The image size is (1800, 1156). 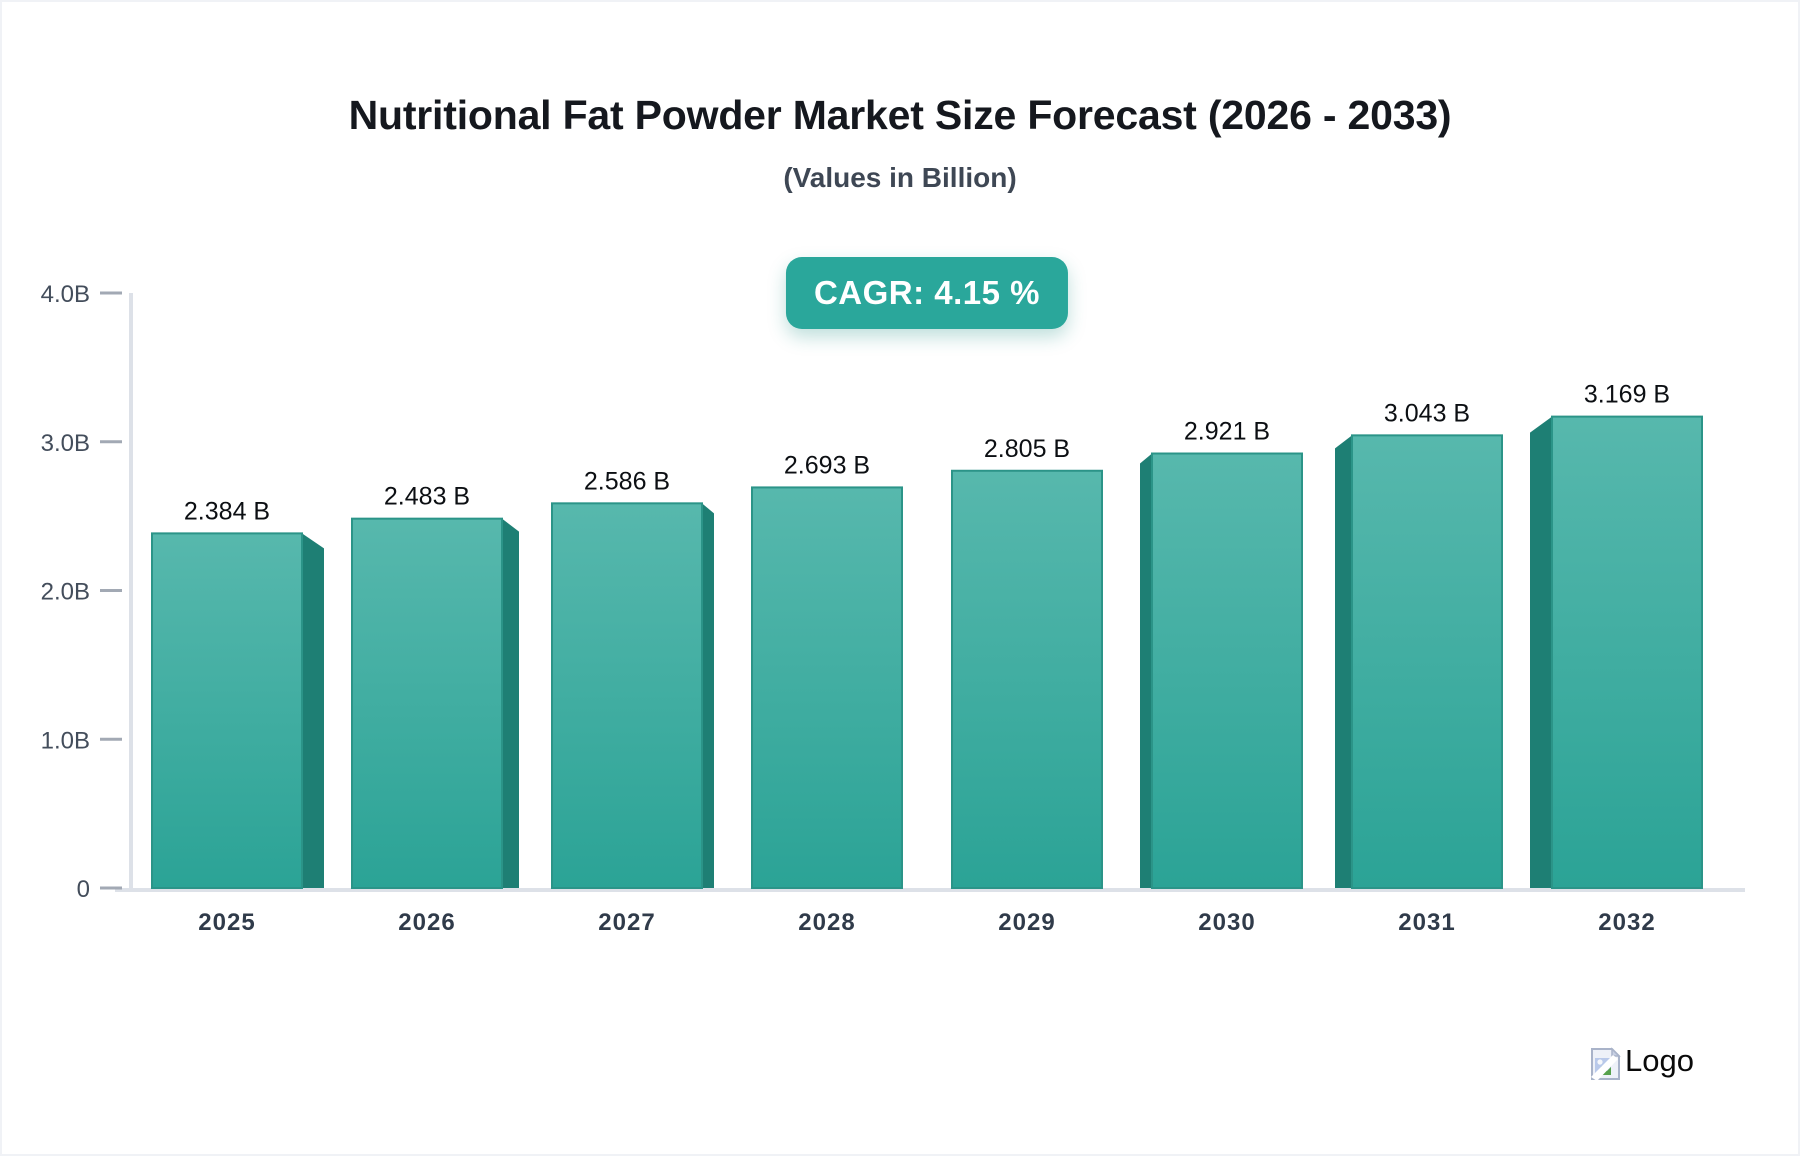 What do you see at coordinates (1027, 679) in the screenshot?
I see `bar-2029` at bounding box center [1027, 679].